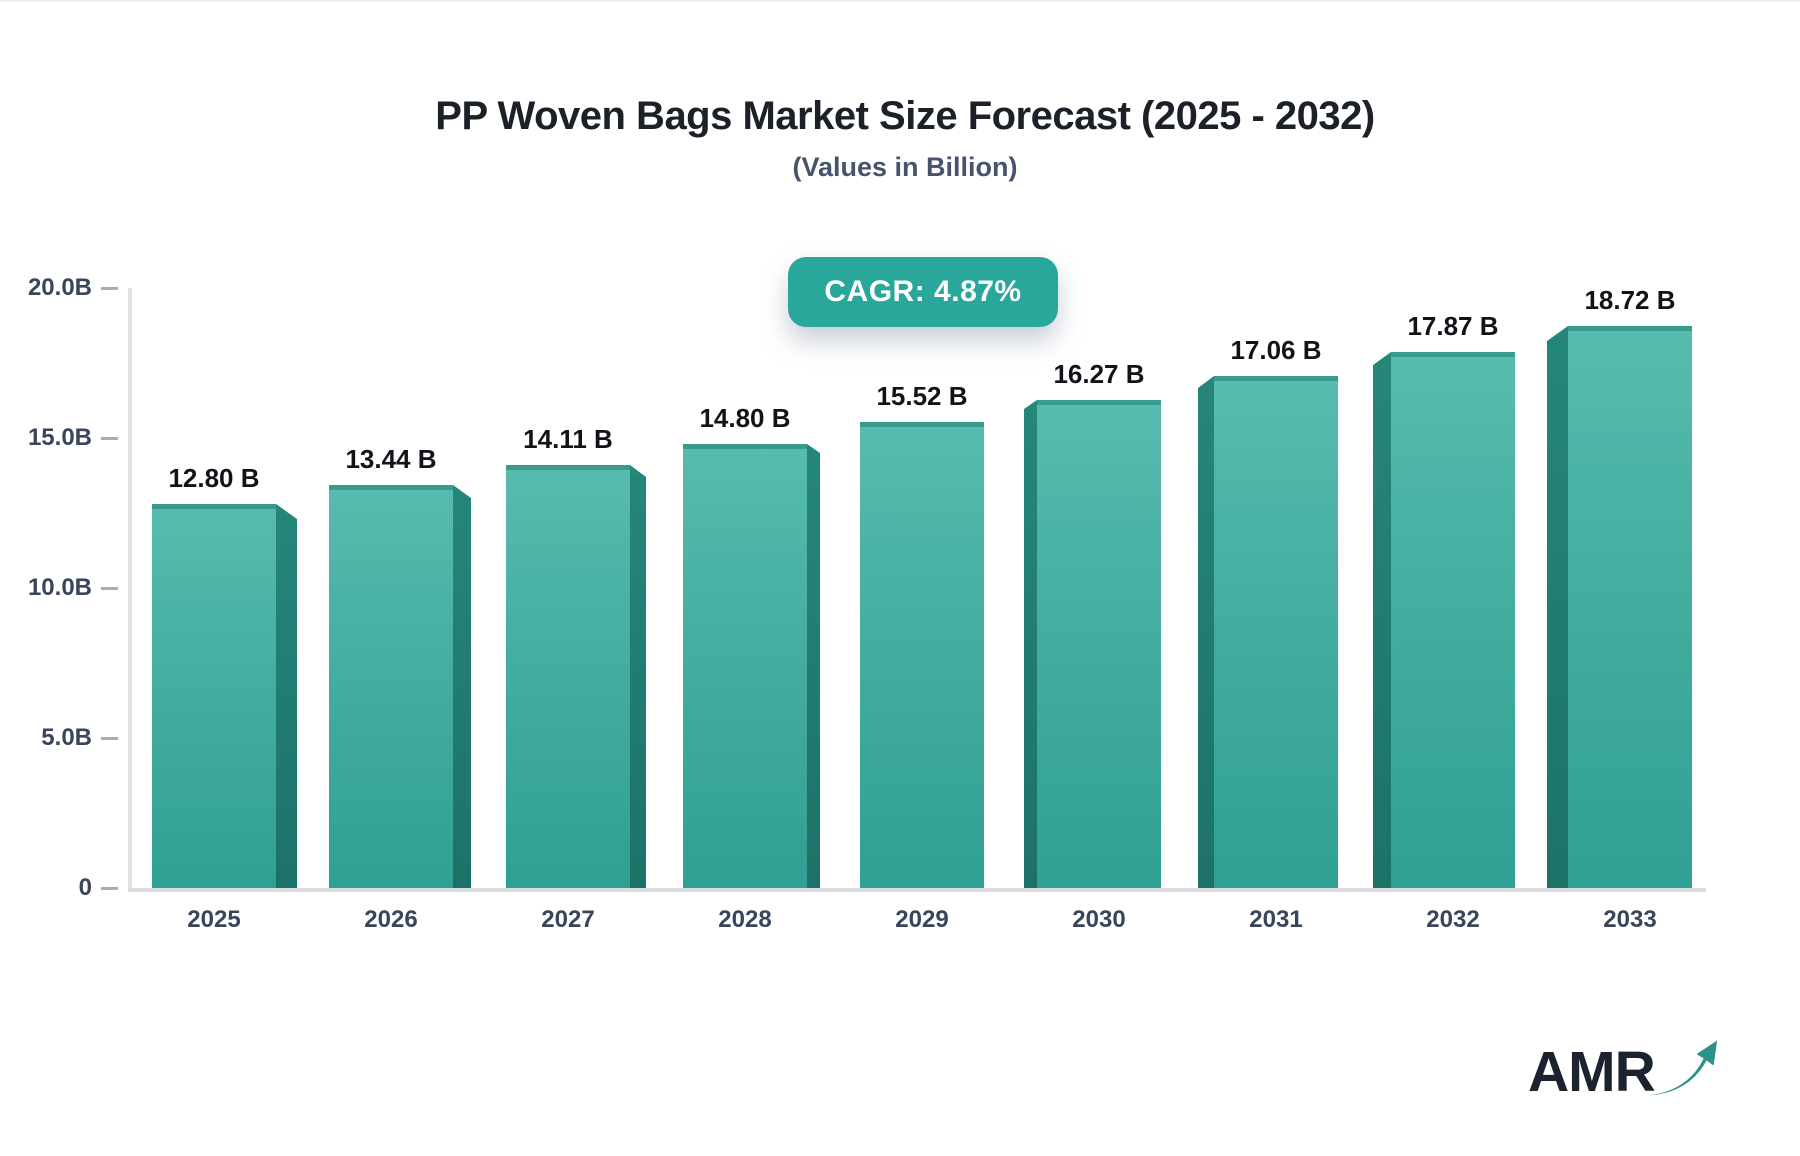 This screenshot has width=1800, height=1156. I want to click on bar-value-label-2026: 13.44 B, so click(391, 459).